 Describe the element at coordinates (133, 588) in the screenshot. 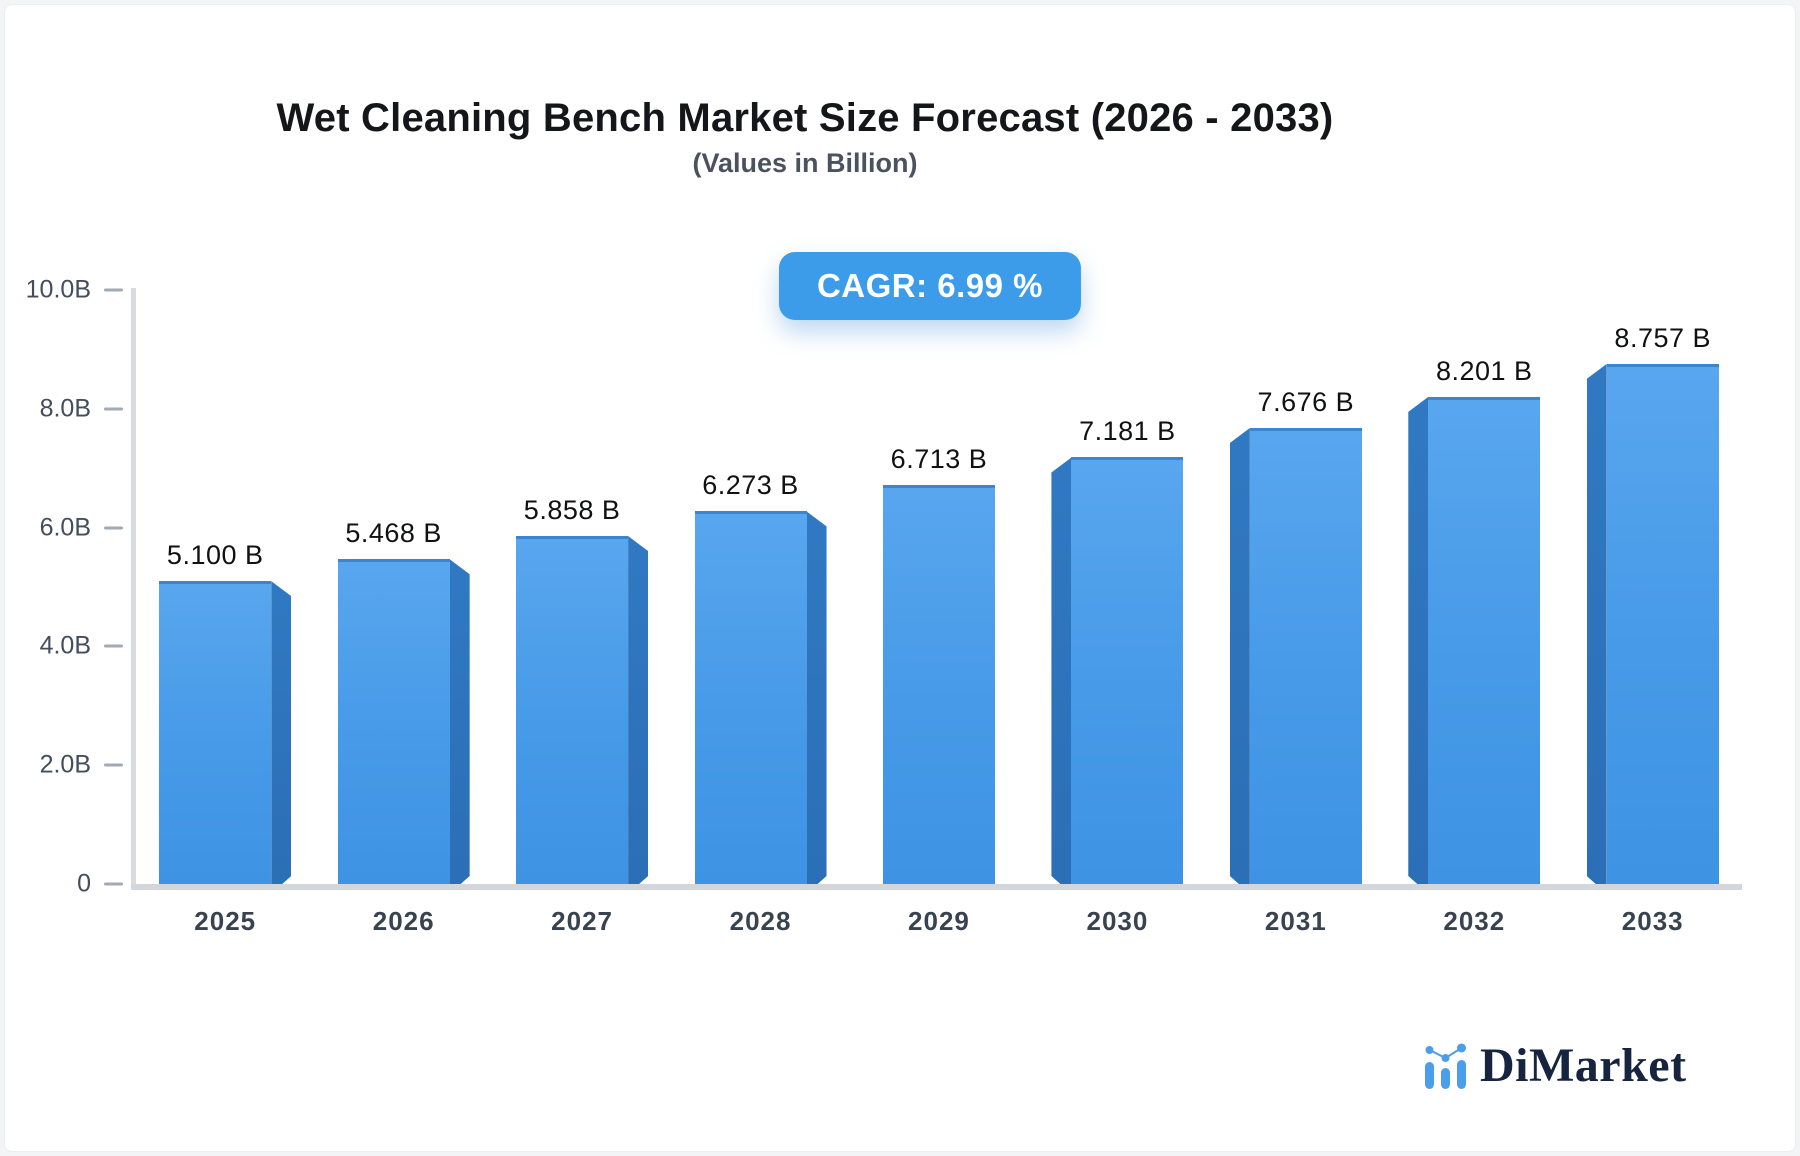

I see `y-axis-line` at that location.